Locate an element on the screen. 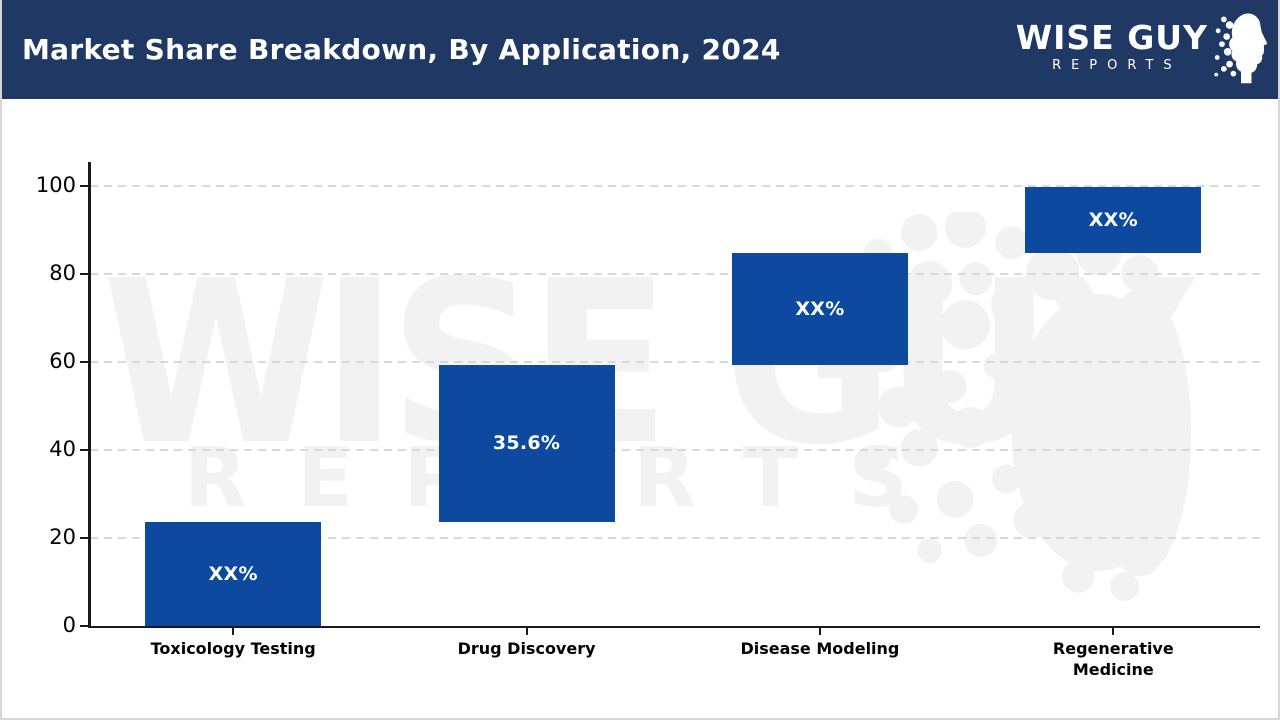 This screenshot has height=720, width=1280. y-tick-label: 20 is located at coordinates (62, 537).